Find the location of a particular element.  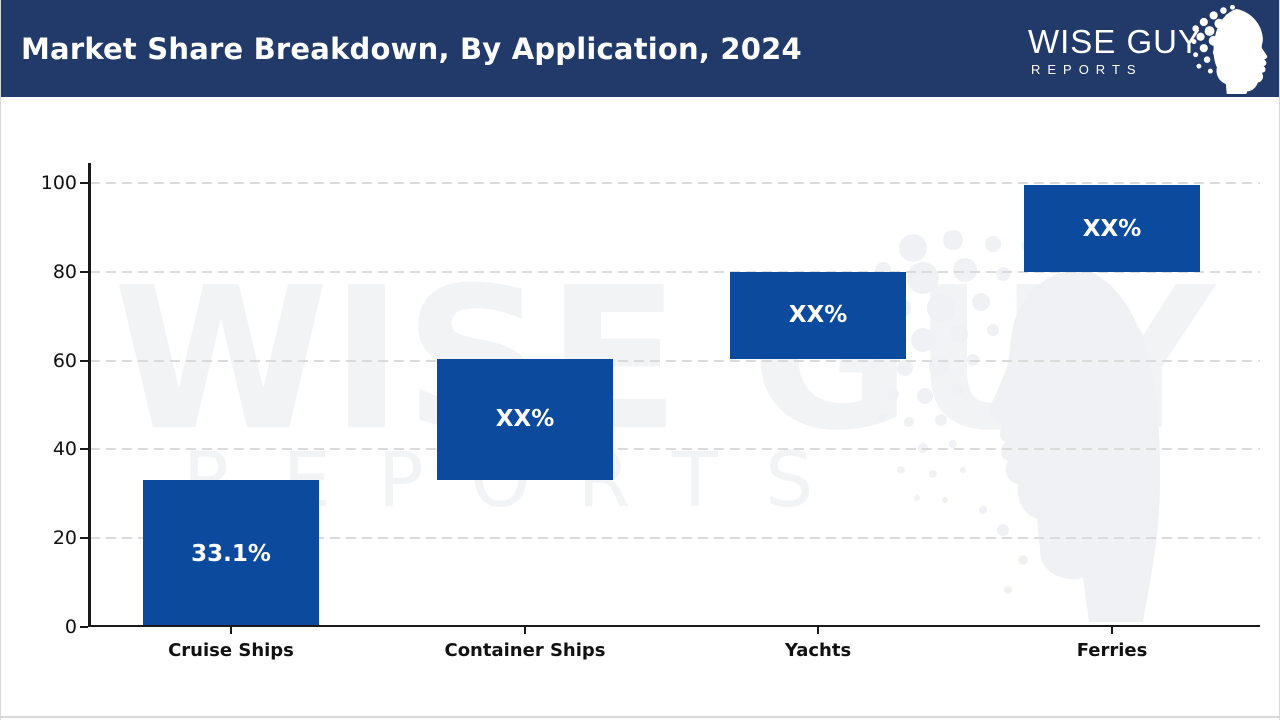

x-tick-label: Yachts is located at coordinates (818, 650).